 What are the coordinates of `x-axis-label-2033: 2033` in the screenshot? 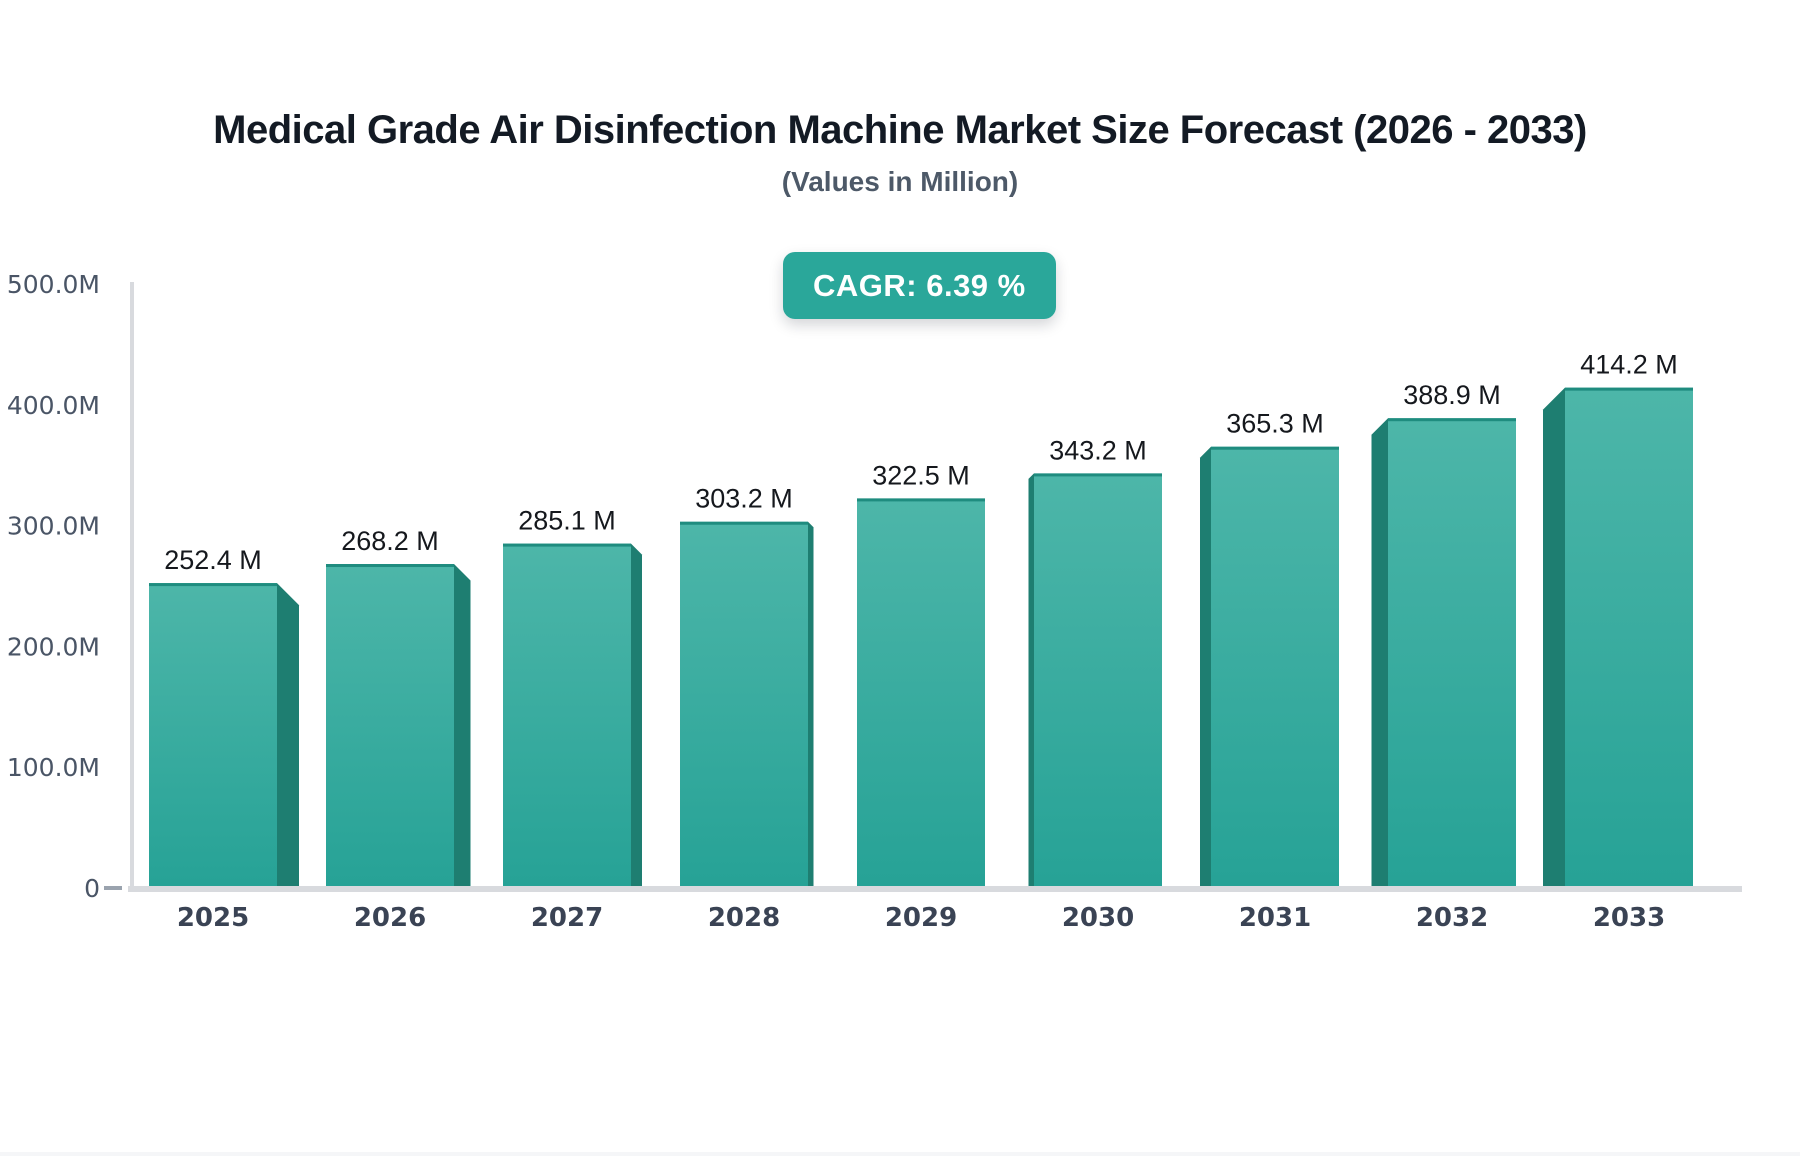 It's located at (1629, 918).